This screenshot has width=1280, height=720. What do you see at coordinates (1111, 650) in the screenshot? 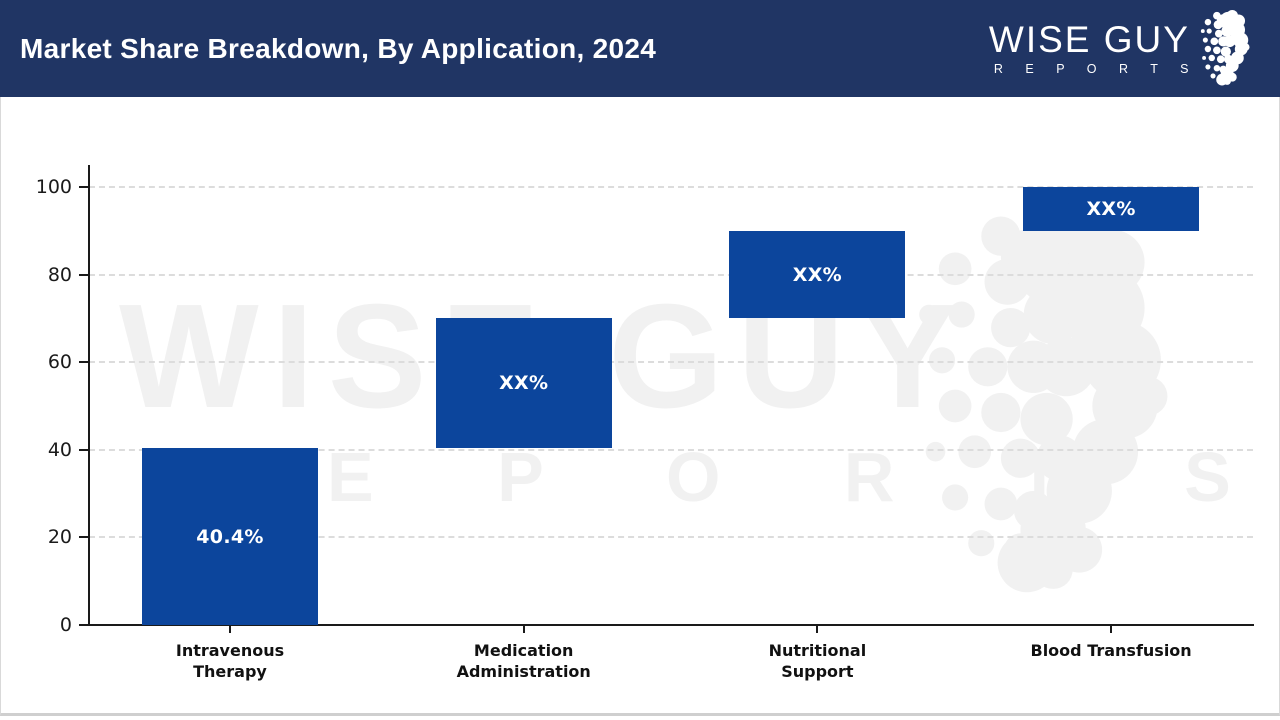
I see `category-label: Blood Transfusion` at bounding box center [1111, 650].